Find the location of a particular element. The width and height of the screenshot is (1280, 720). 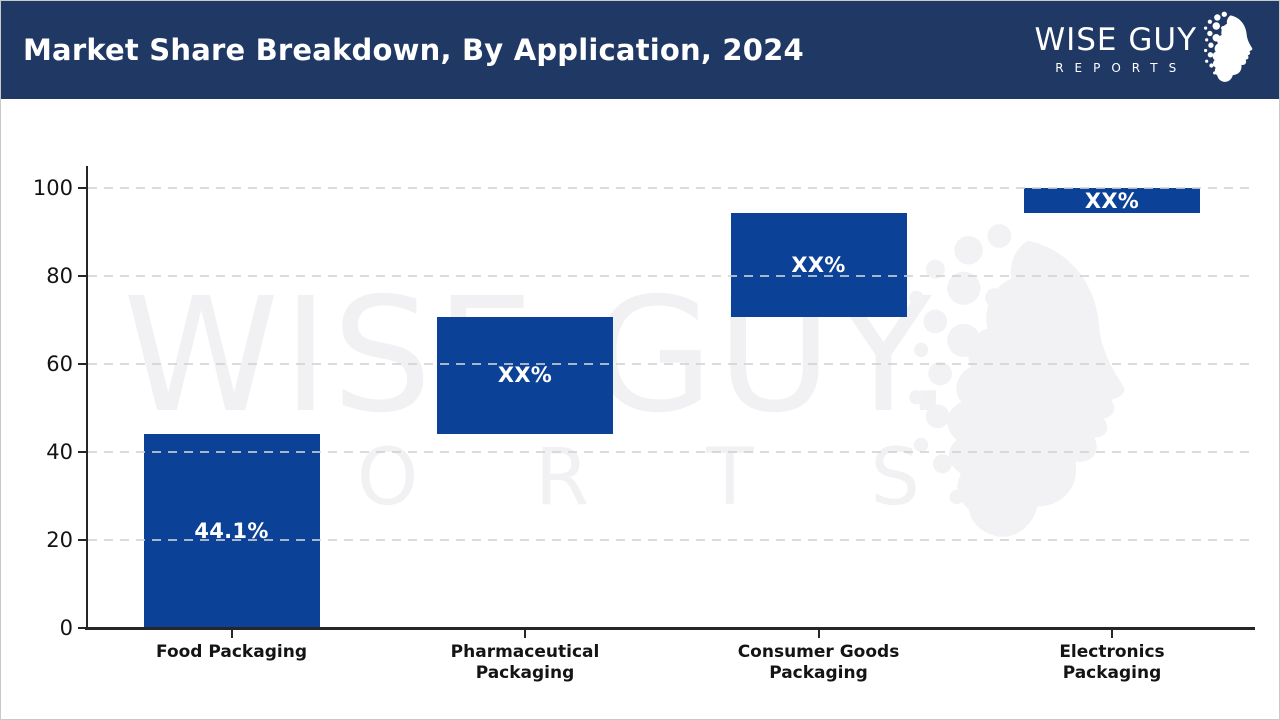

x-axis-category-label: Electronics Packaging is located at coordinates (1112, 663).